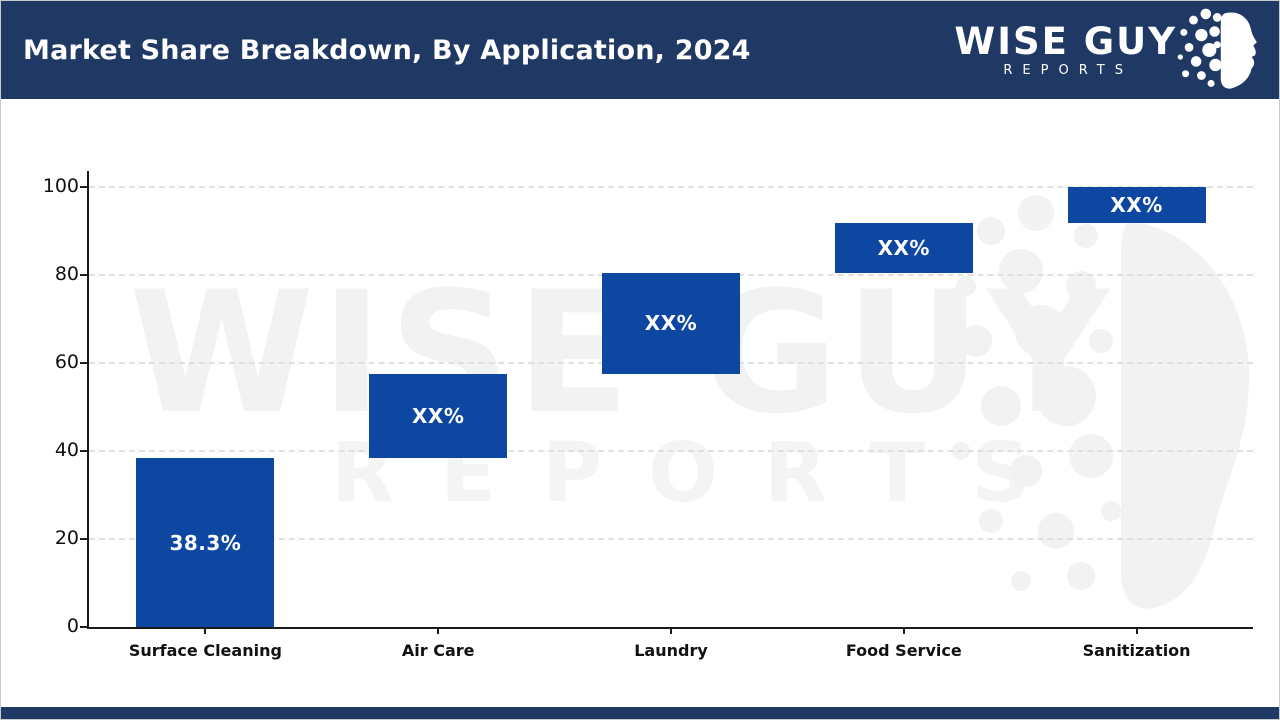 The width and height of the screenshot is (1280, 720). I want to click on wise-guy-reports-logo: WISE GUY REPORTS, so click(1109, 50).